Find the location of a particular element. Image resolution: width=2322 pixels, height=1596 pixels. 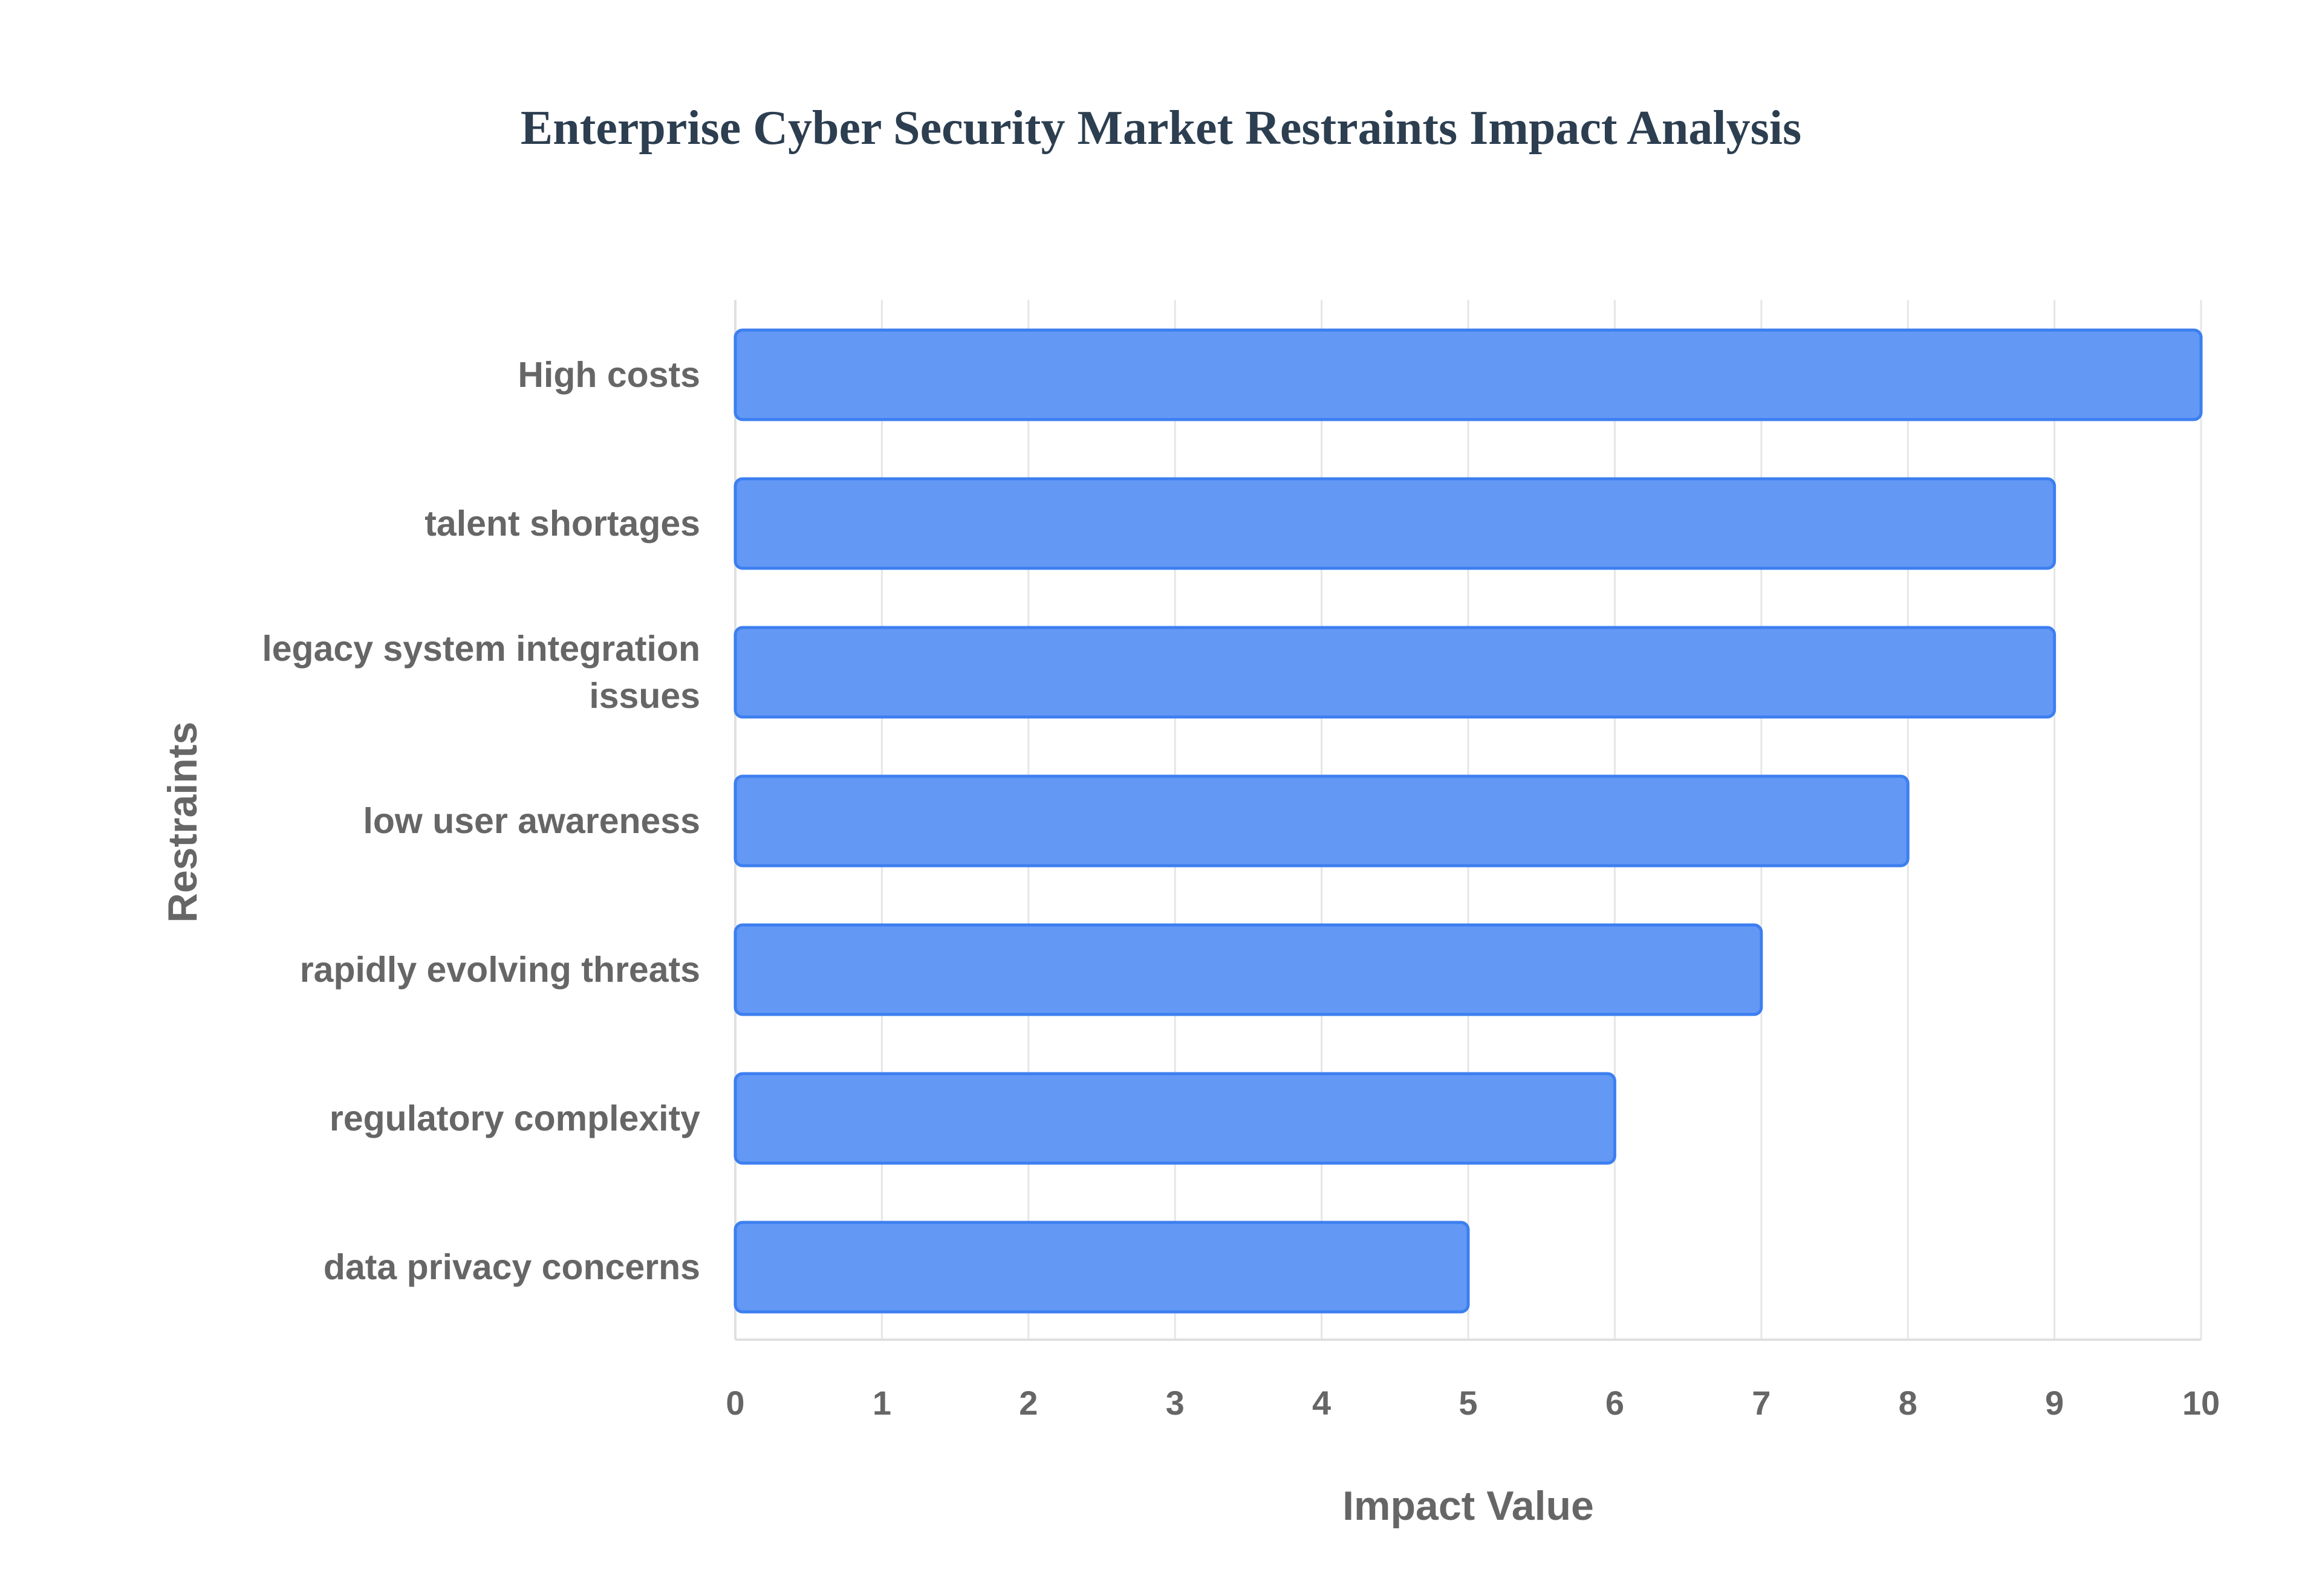

category-label-line: data privacy concerns is located at coordinates (512, 1267).